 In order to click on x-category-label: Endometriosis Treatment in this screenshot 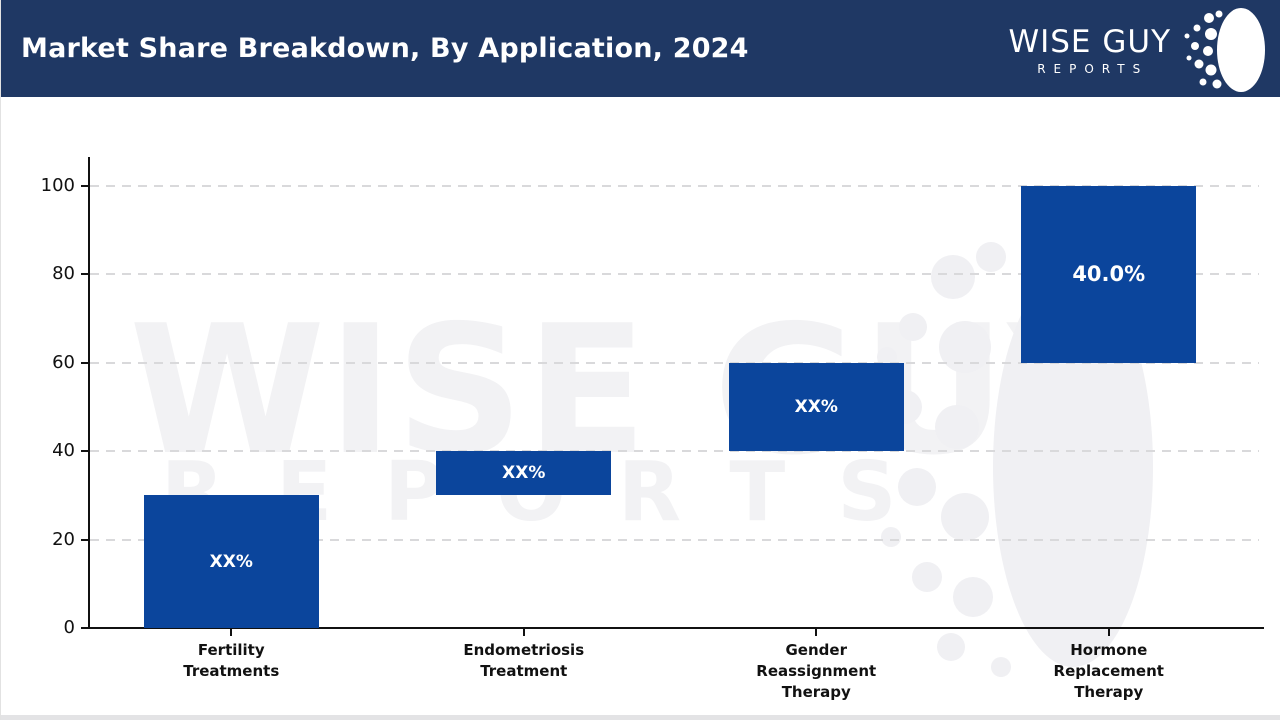, I will do `click(524, 660)`.